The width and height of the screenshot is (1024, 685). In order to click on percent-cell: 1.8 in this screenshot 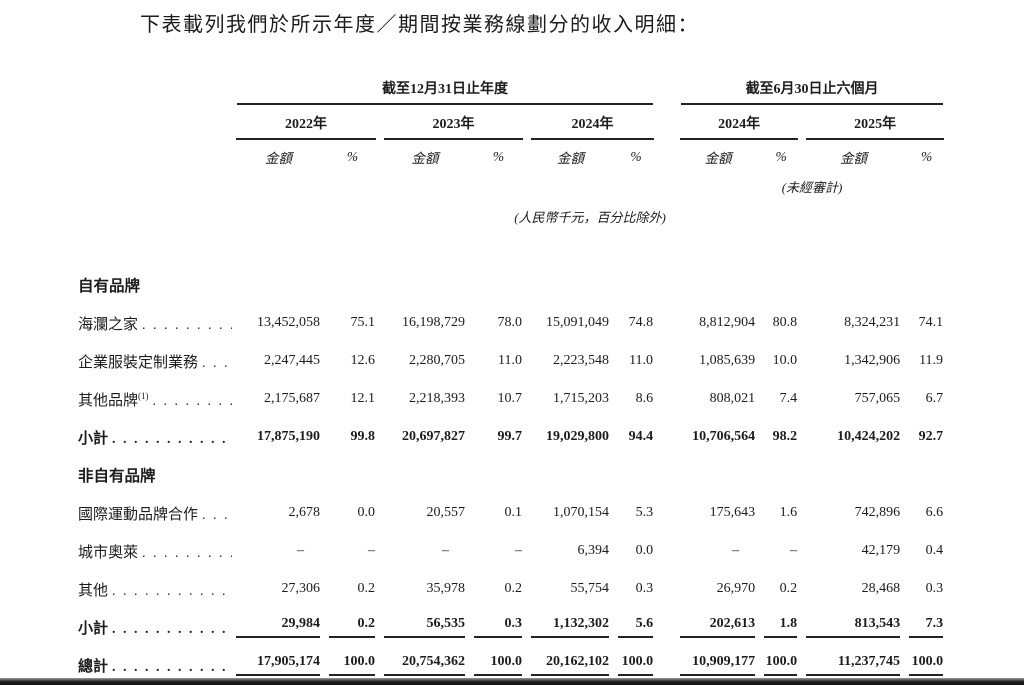, I will do `click(781, 627)`.